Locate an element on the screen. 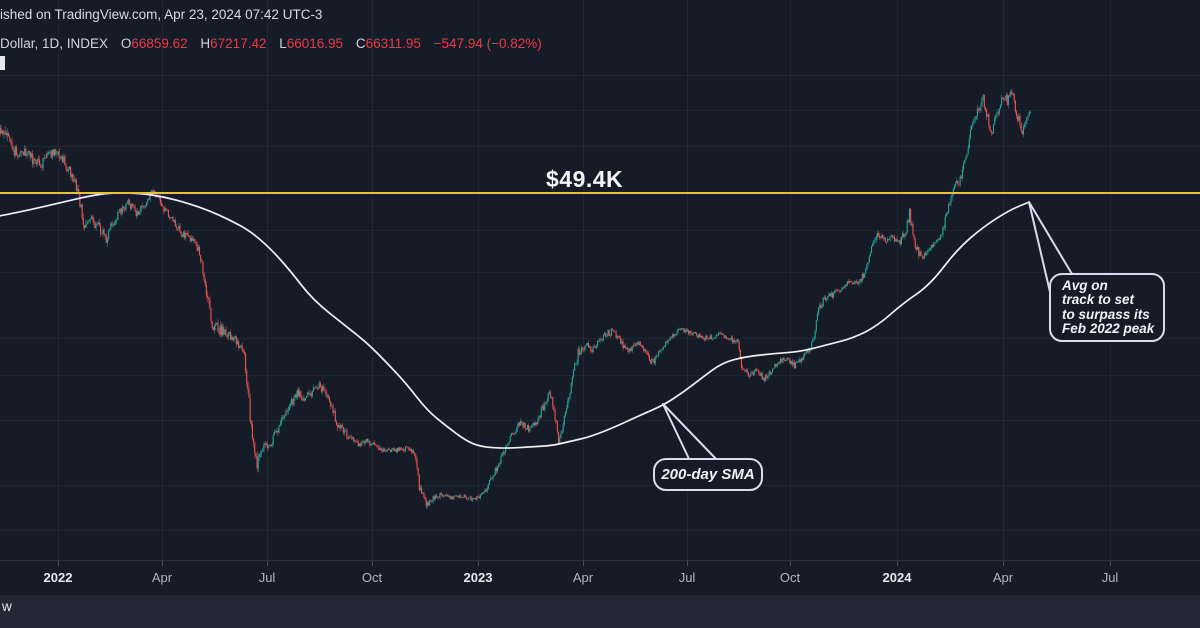 This screenshot has height=628, width=1200. watermark-text: w is located at coordinates (7, 606).